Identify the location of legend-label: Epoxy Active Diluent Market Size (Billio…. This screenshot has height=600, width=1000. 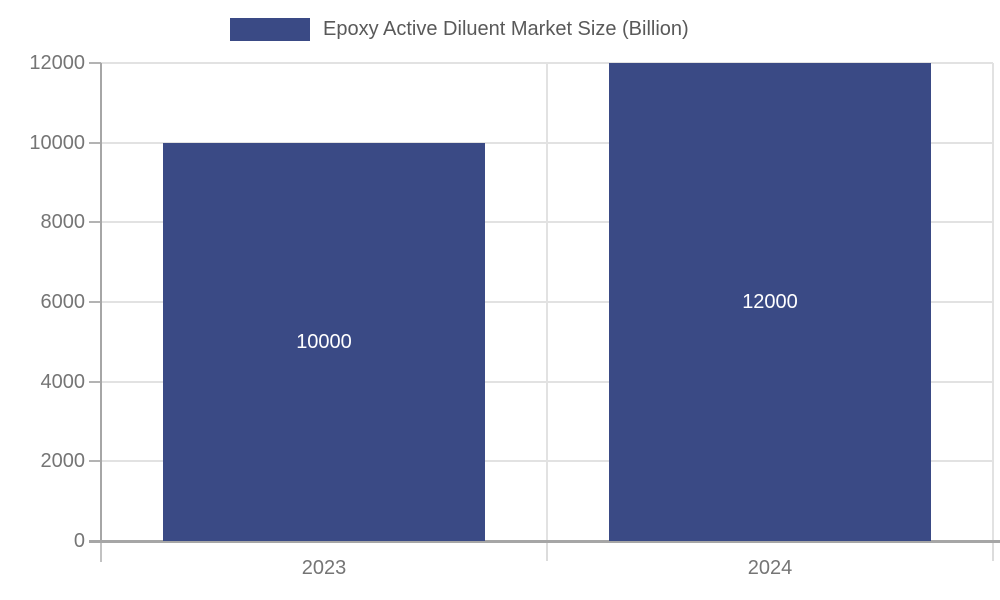
(506, 29).